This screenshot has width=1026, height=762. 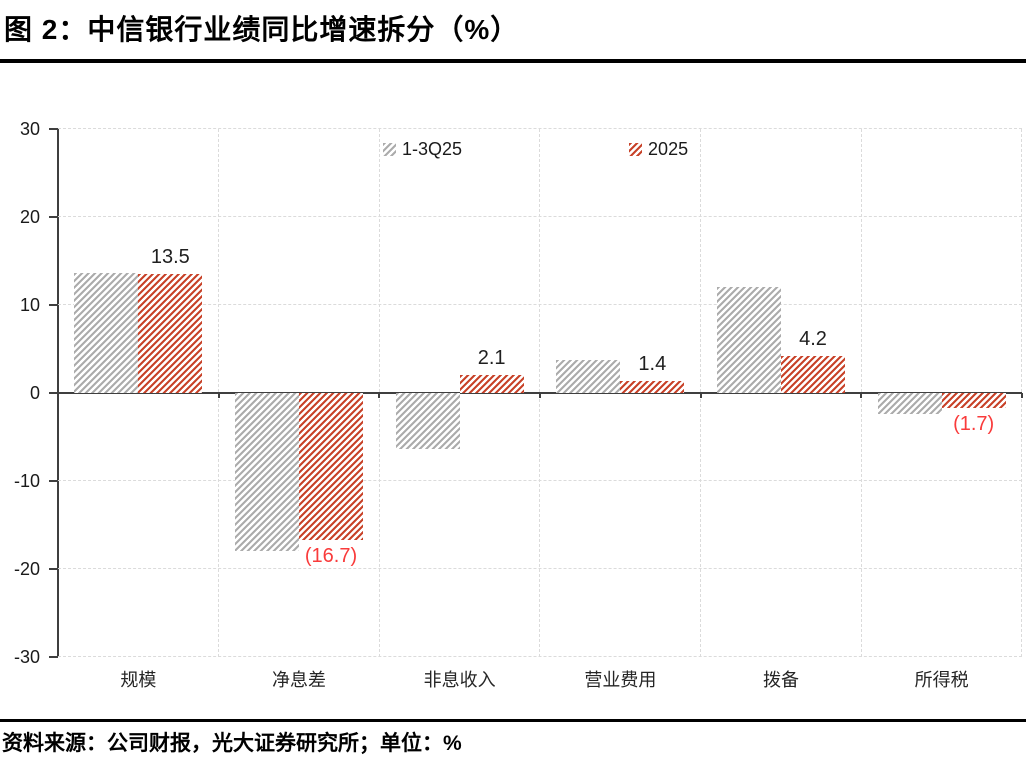 I want to click on legend: 1-3Q25 2025, so click(x=535, y=149).